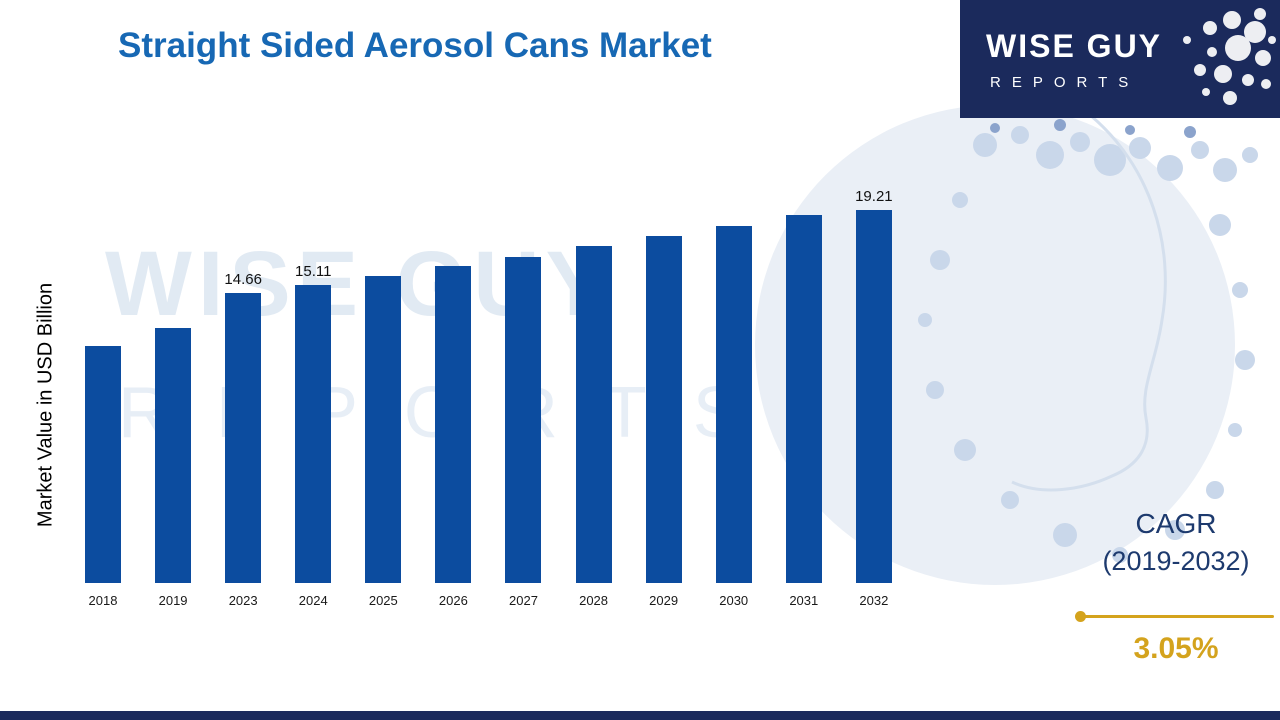 Image resolution: width=1280 pixels, height=720 pixels. I want to click on bar-value-label: 14.66, so click(243, 280).